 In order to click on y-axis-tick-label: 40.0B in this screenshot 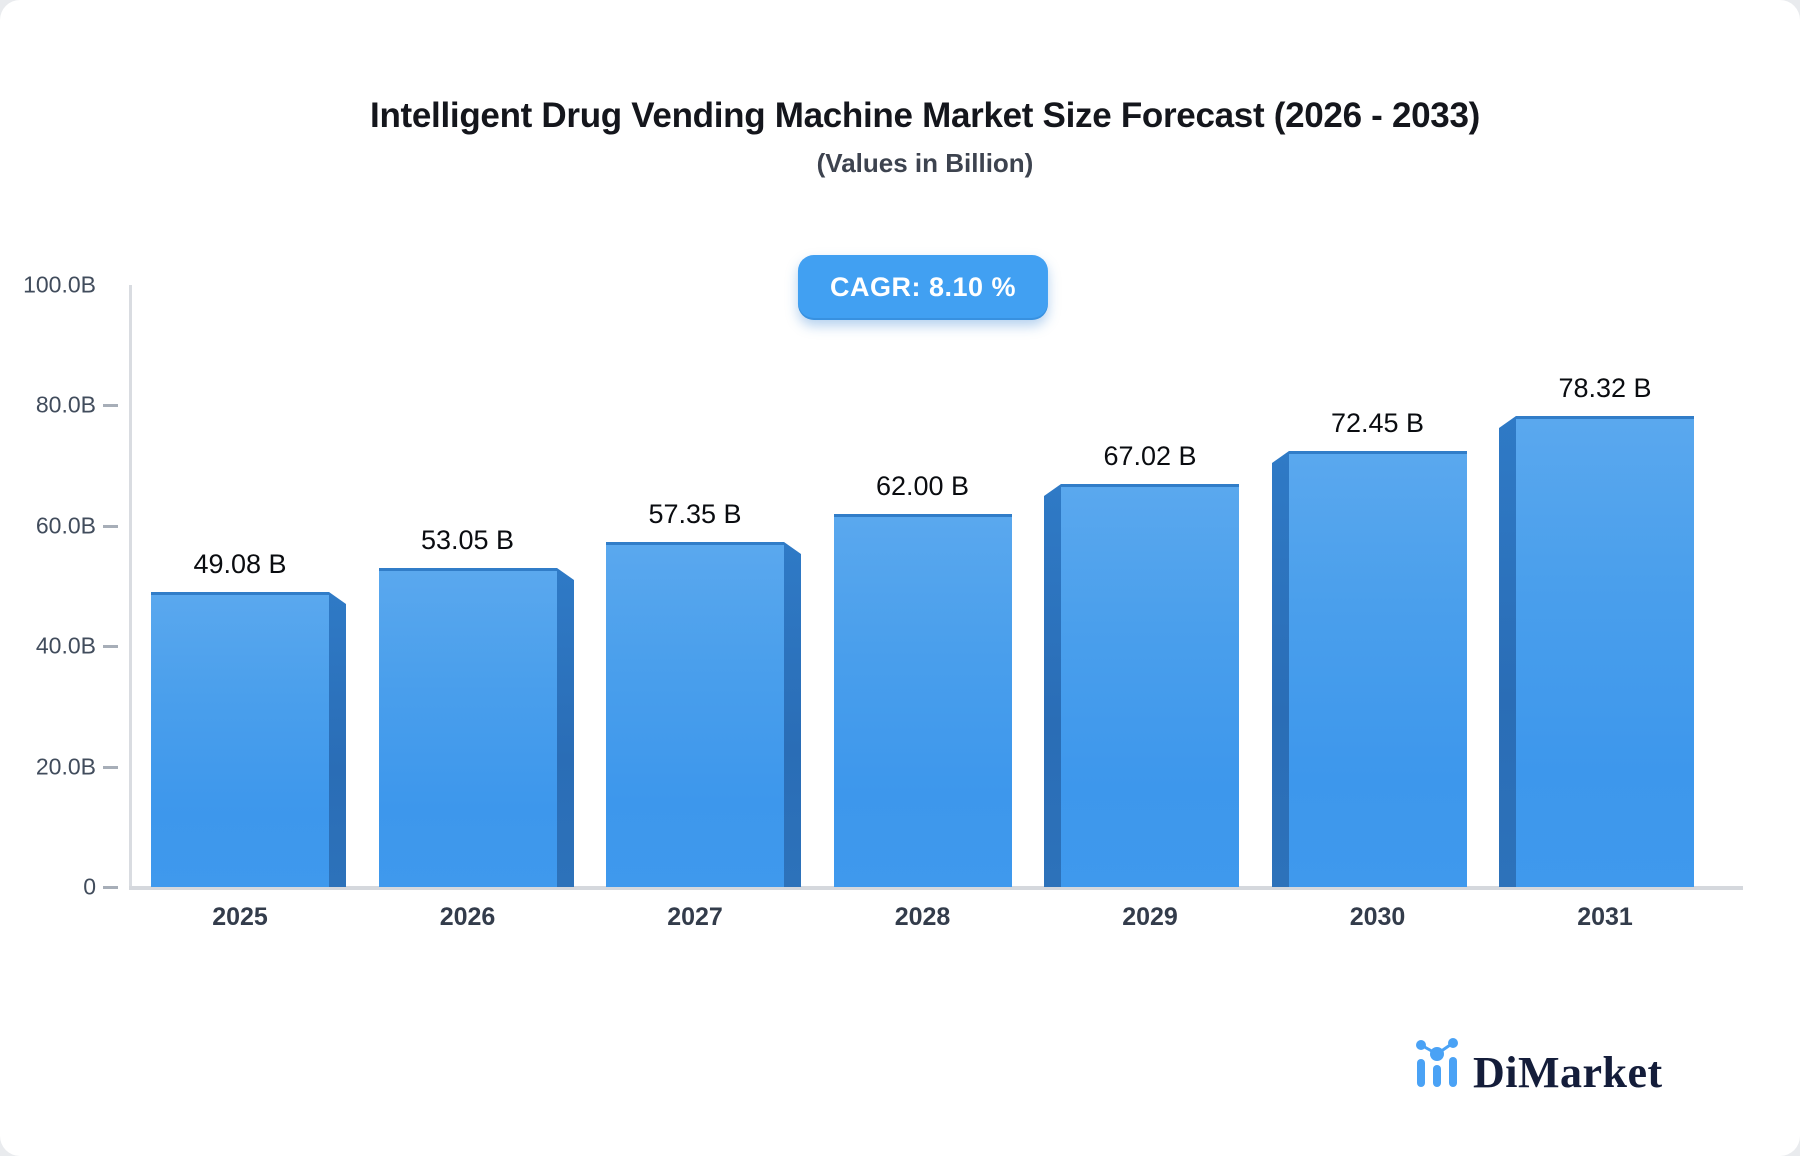, I will do `click(65, 645)`.